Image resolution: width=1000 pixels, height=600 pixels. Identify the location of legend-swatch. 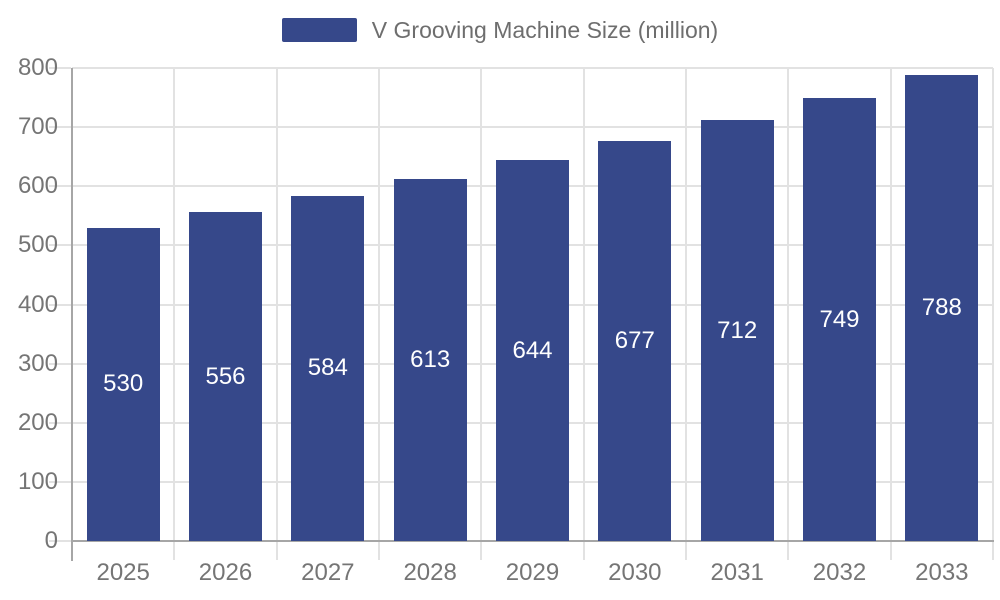
(319, 30).